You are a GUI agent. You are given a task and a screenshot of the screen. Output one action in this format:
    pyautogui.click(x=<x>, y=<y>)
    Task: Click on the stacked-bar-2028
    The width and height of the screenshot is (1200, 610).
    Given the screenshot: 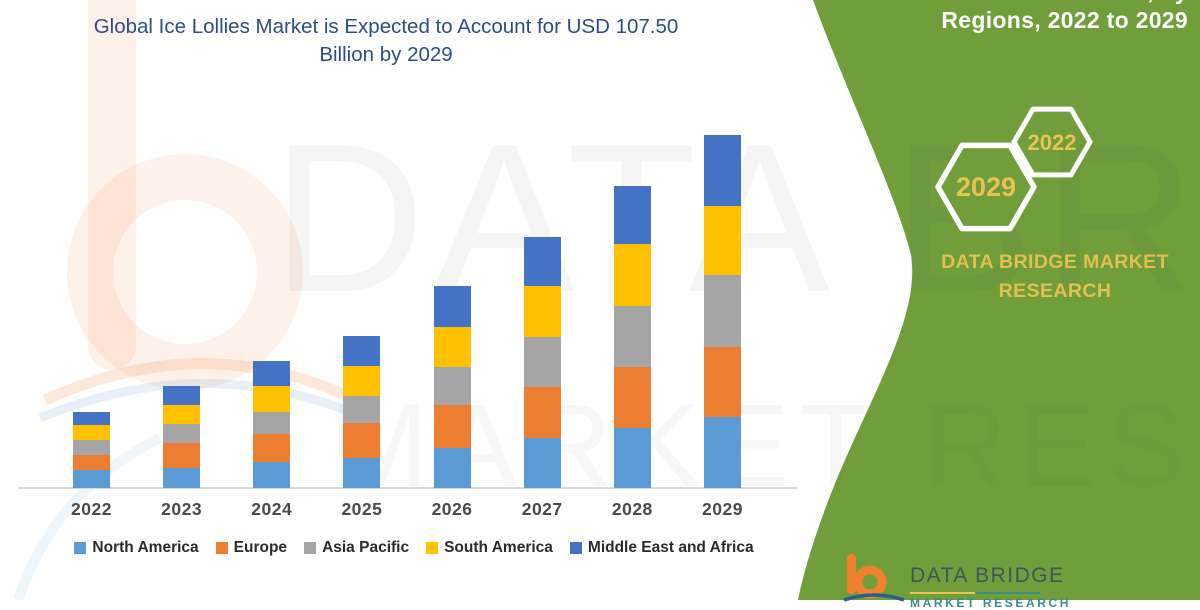 What is the action you would take?
    pyautogui.click(x=632, y=336)
    